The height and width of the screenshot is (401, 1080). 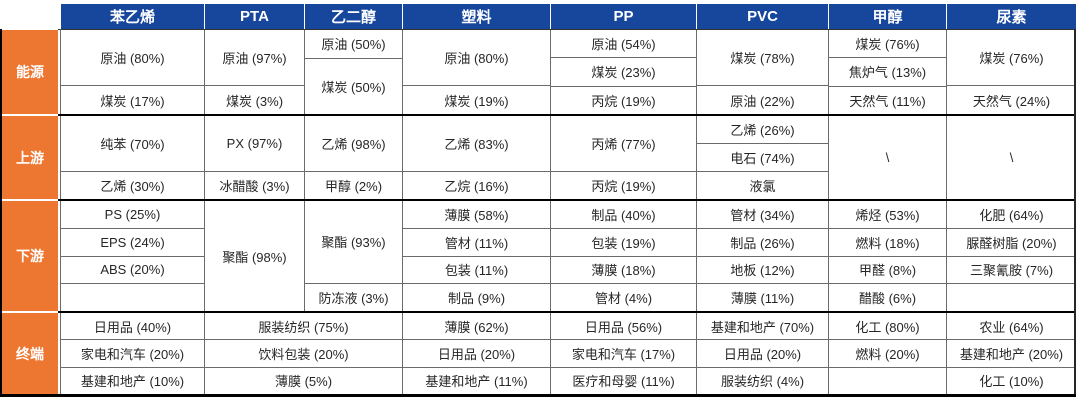 What do you see at coordinates (1011, 99) in the screenshot?
I see `table-cell: 天然气 (24%)` at bounding box center [1011, 99].